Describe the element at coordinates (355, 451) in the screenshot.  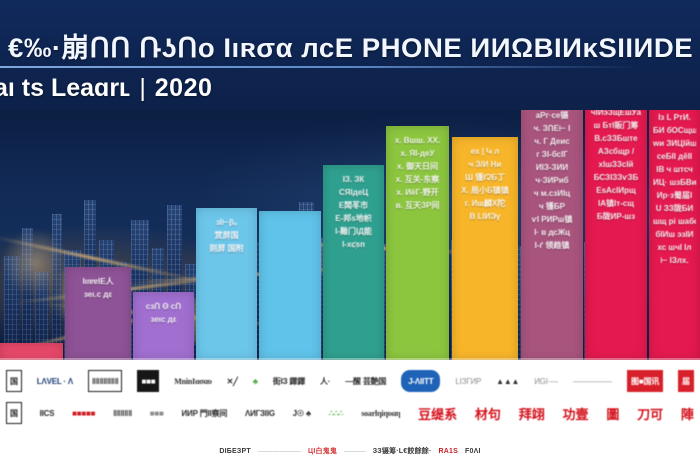
I see `footer-part-4: ———` at that location.